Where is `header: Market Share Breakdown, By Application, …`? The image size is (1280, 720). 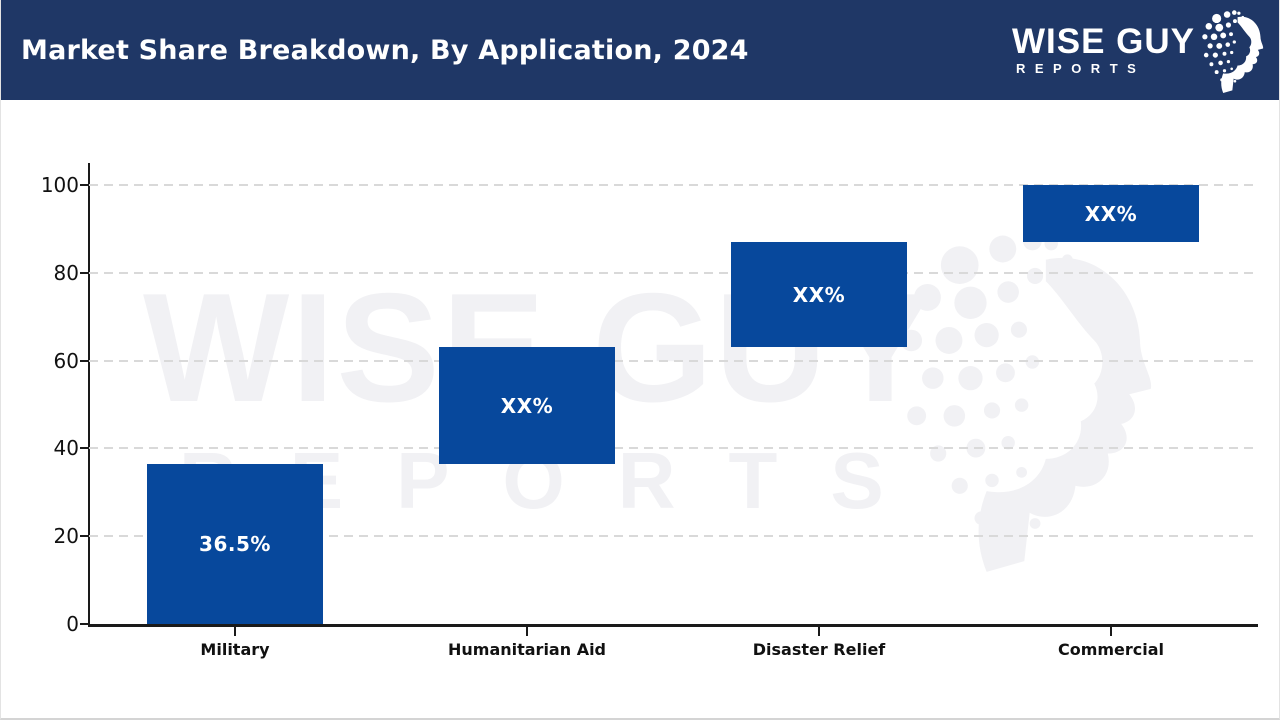
header: Market Share Breakdown, By Application, … is located at coordinates (640, 50).